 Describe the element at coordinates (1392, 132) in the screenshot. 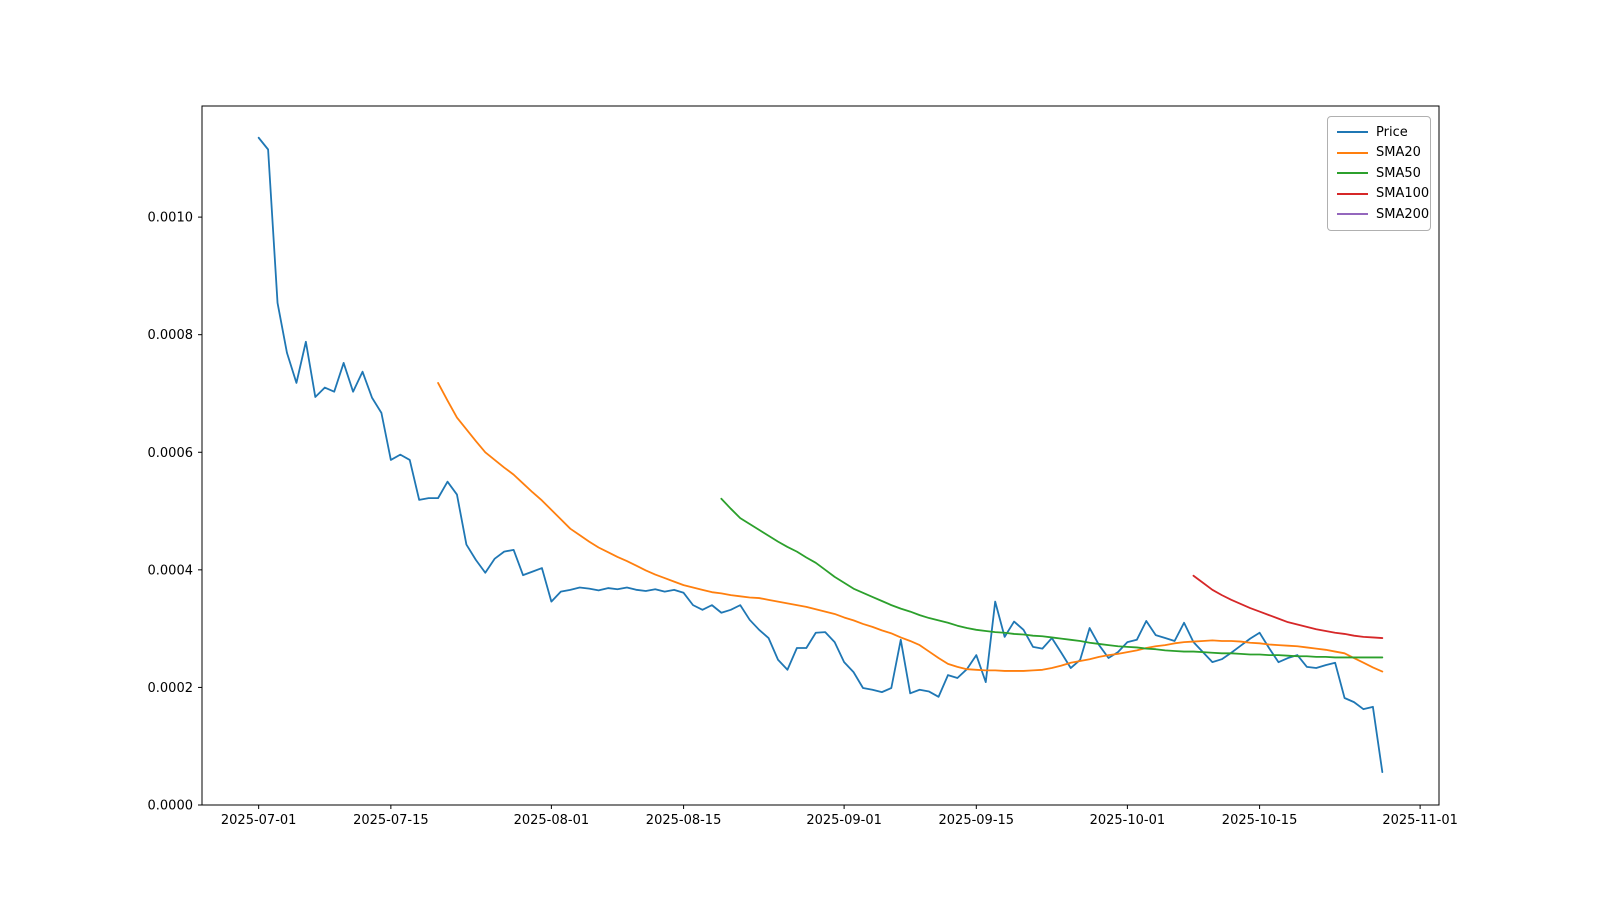

I see `legend-label: Price` at that location.